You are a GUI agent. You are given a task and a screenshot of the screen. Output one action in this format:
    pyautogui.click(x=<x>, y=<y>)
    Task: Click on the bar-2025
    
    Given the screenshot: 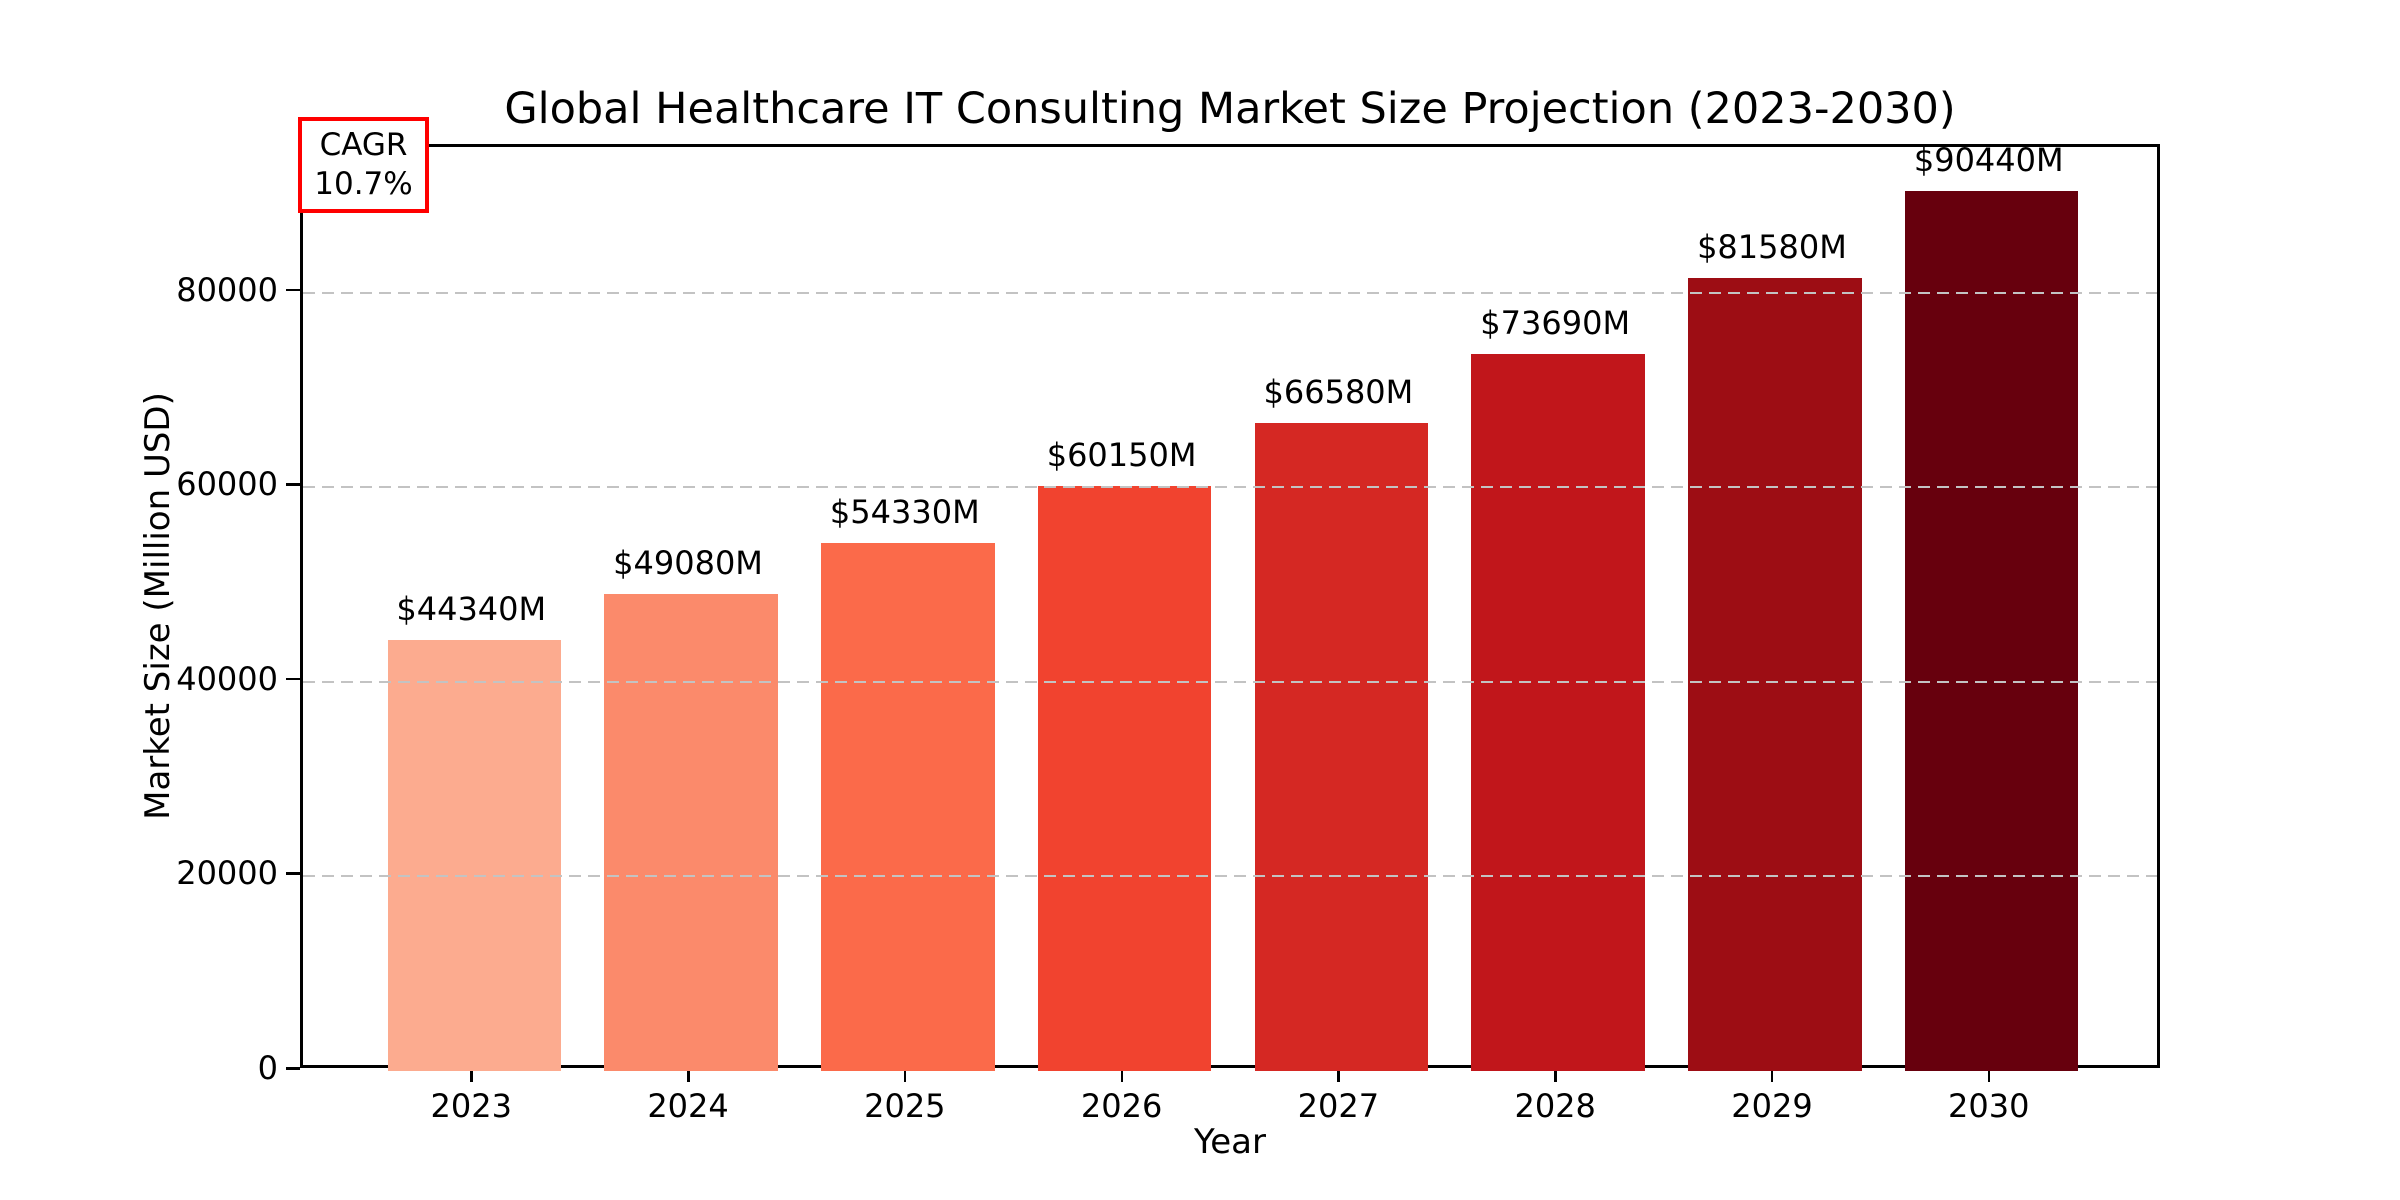 What is the action you would take?
    pyautogui.click(x=908, y=806)
    